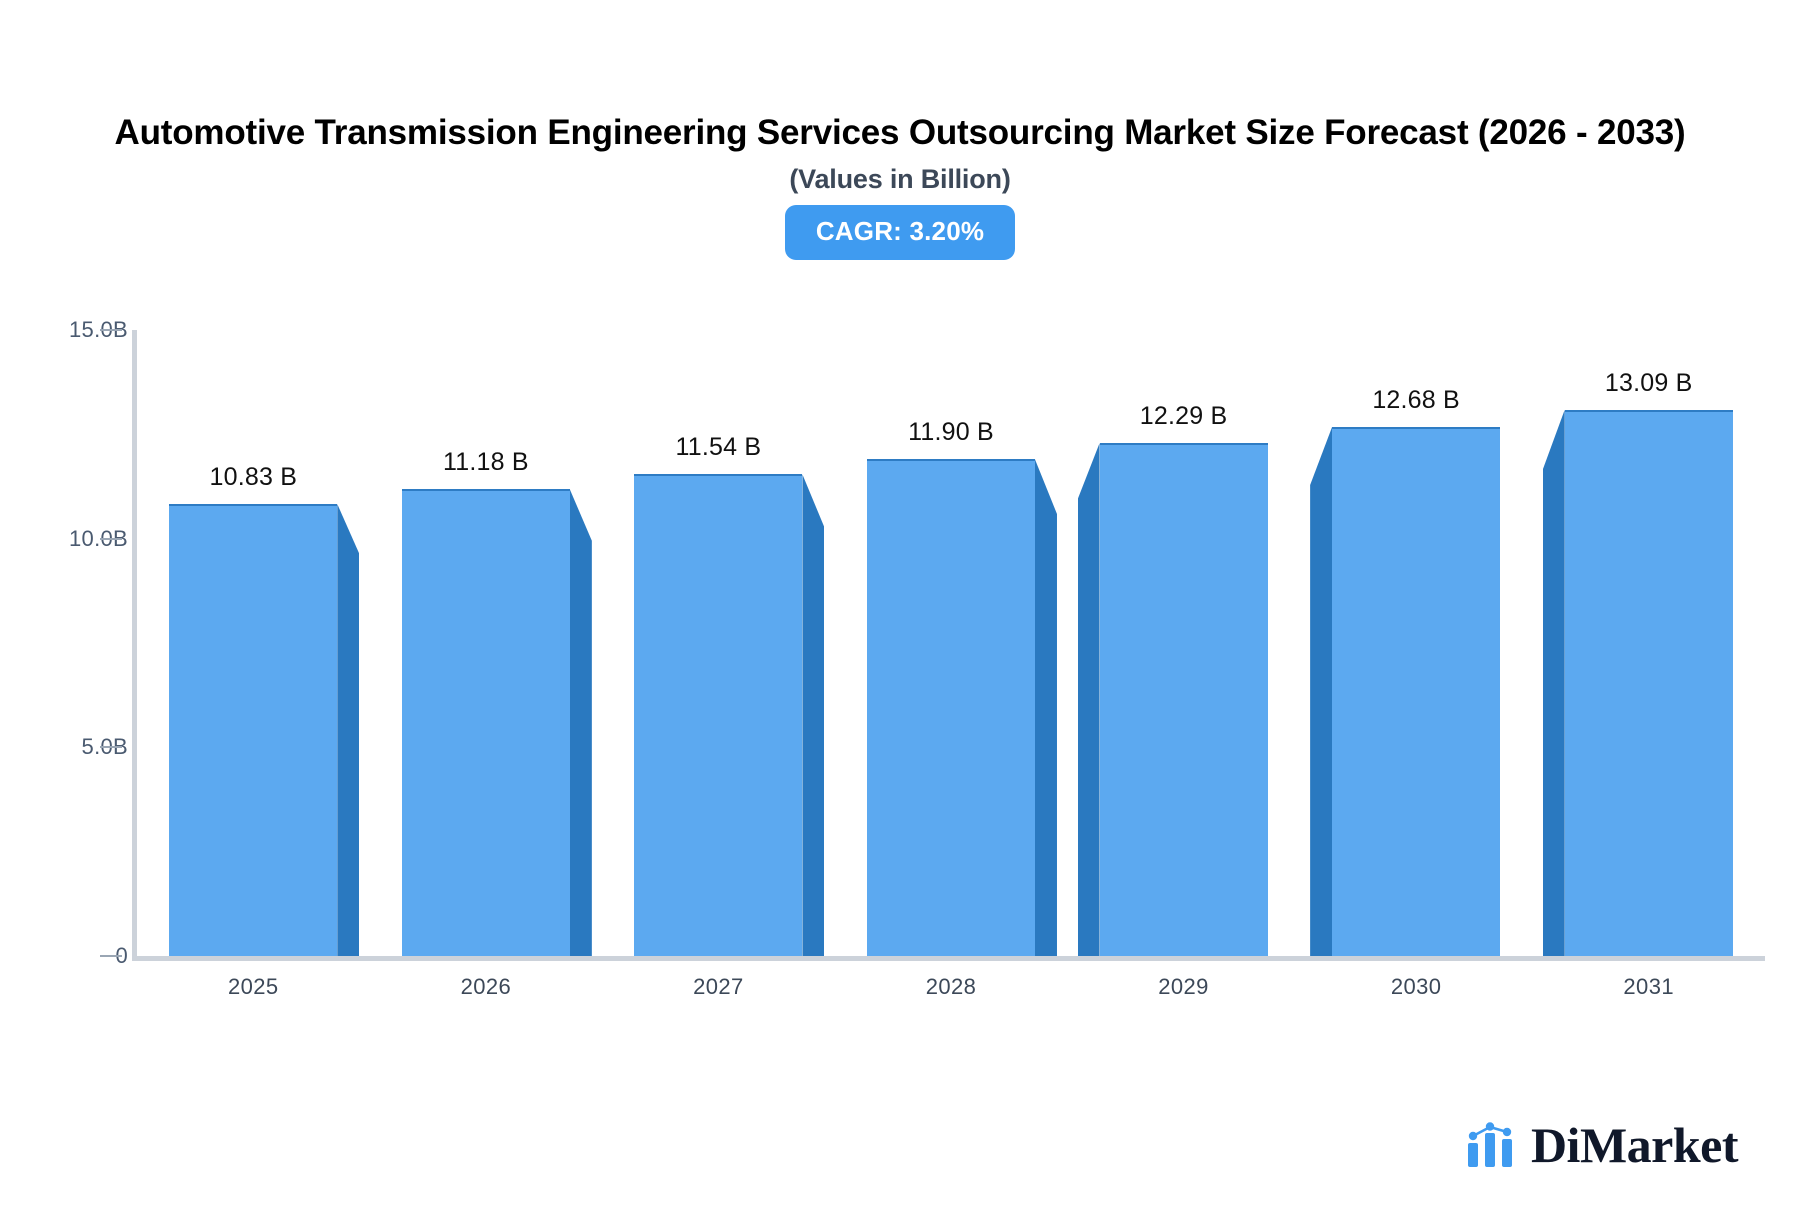  I want to click on x-axis-tick-label: 2025, so click(253, 986).